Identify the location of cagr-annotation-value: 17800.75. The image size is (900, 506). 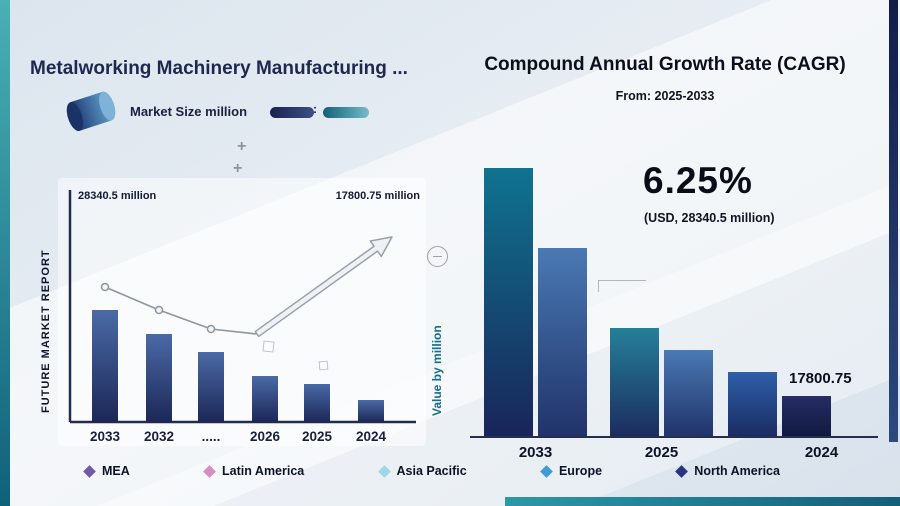
(820, 378).